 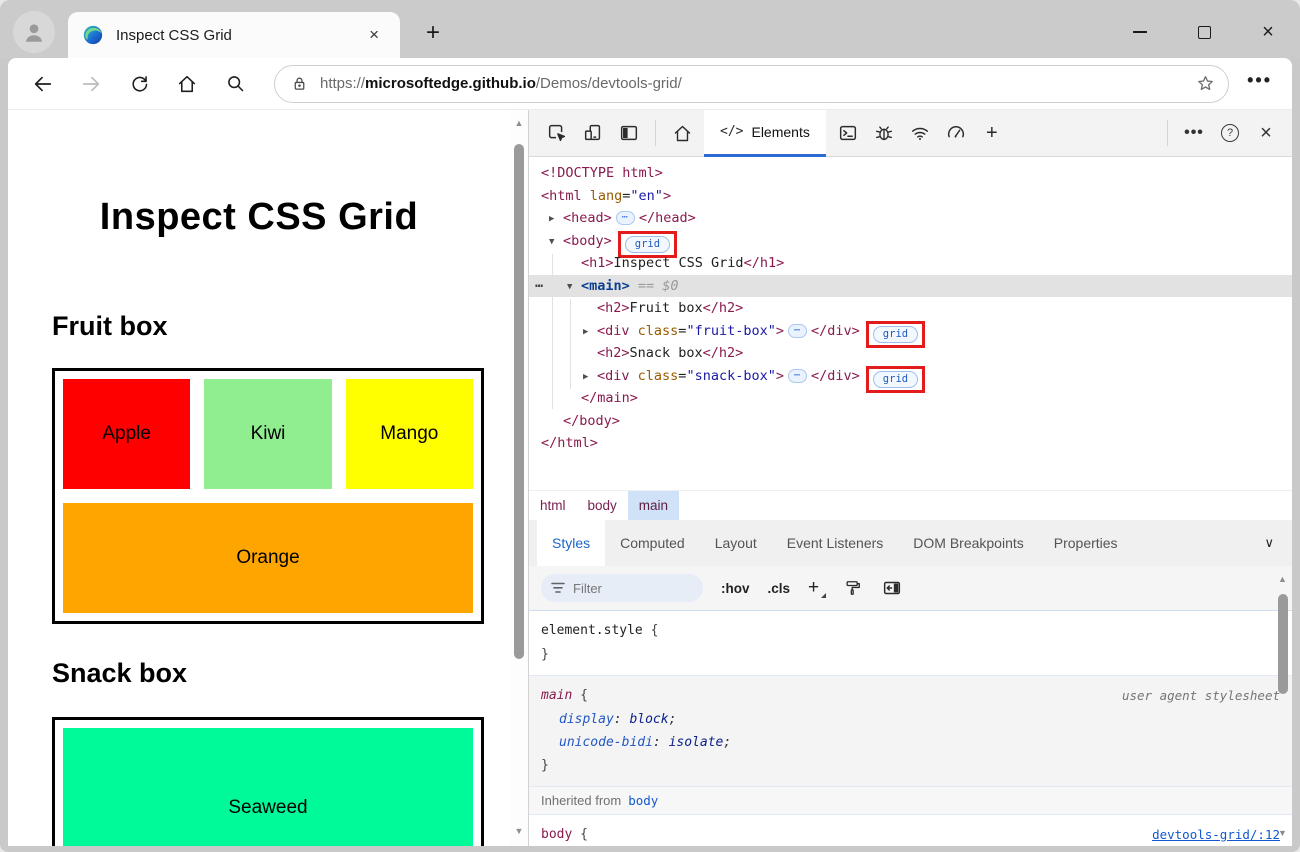 I want to click on row-overflow-menu-icon: ⋯, so click(x=540, y=285).